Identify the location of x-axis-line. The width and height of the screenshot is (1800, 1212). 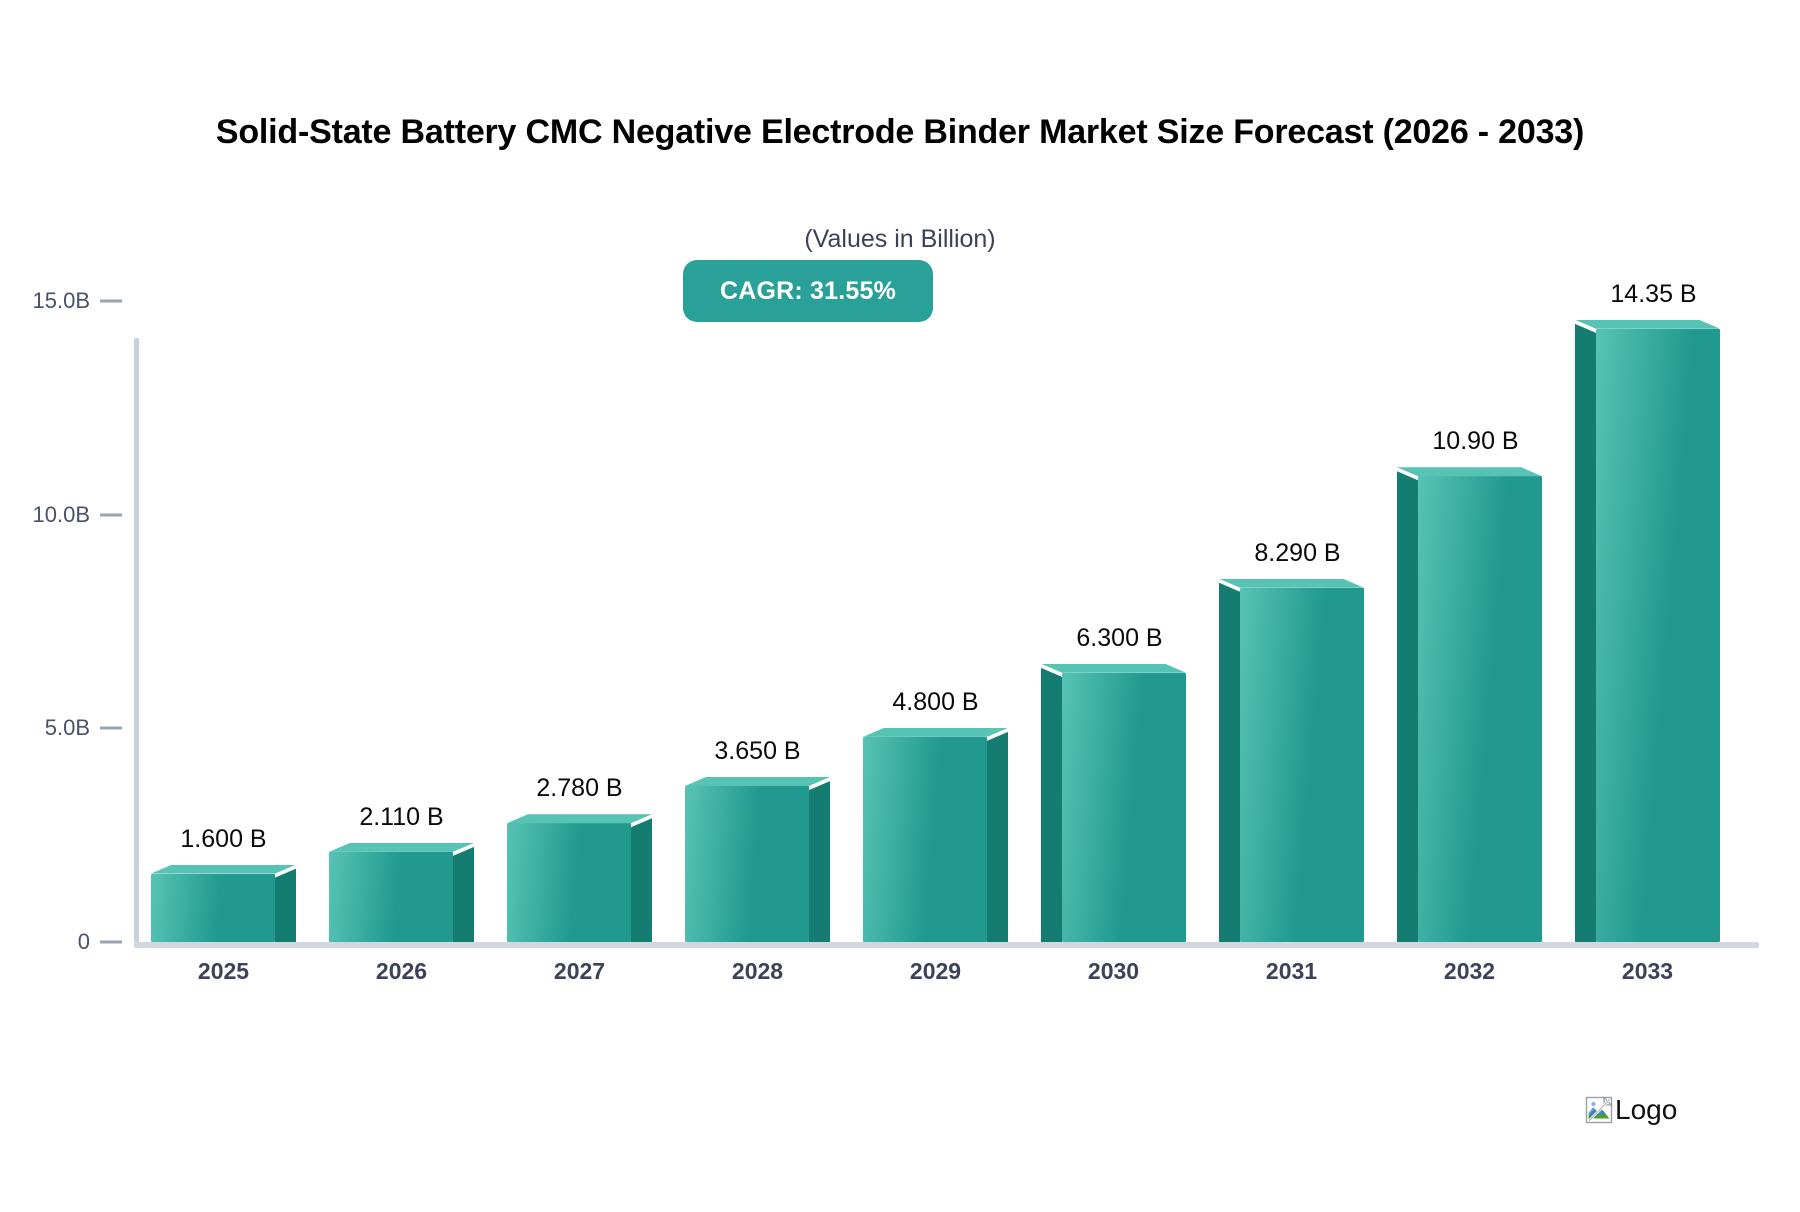
(946, 945).